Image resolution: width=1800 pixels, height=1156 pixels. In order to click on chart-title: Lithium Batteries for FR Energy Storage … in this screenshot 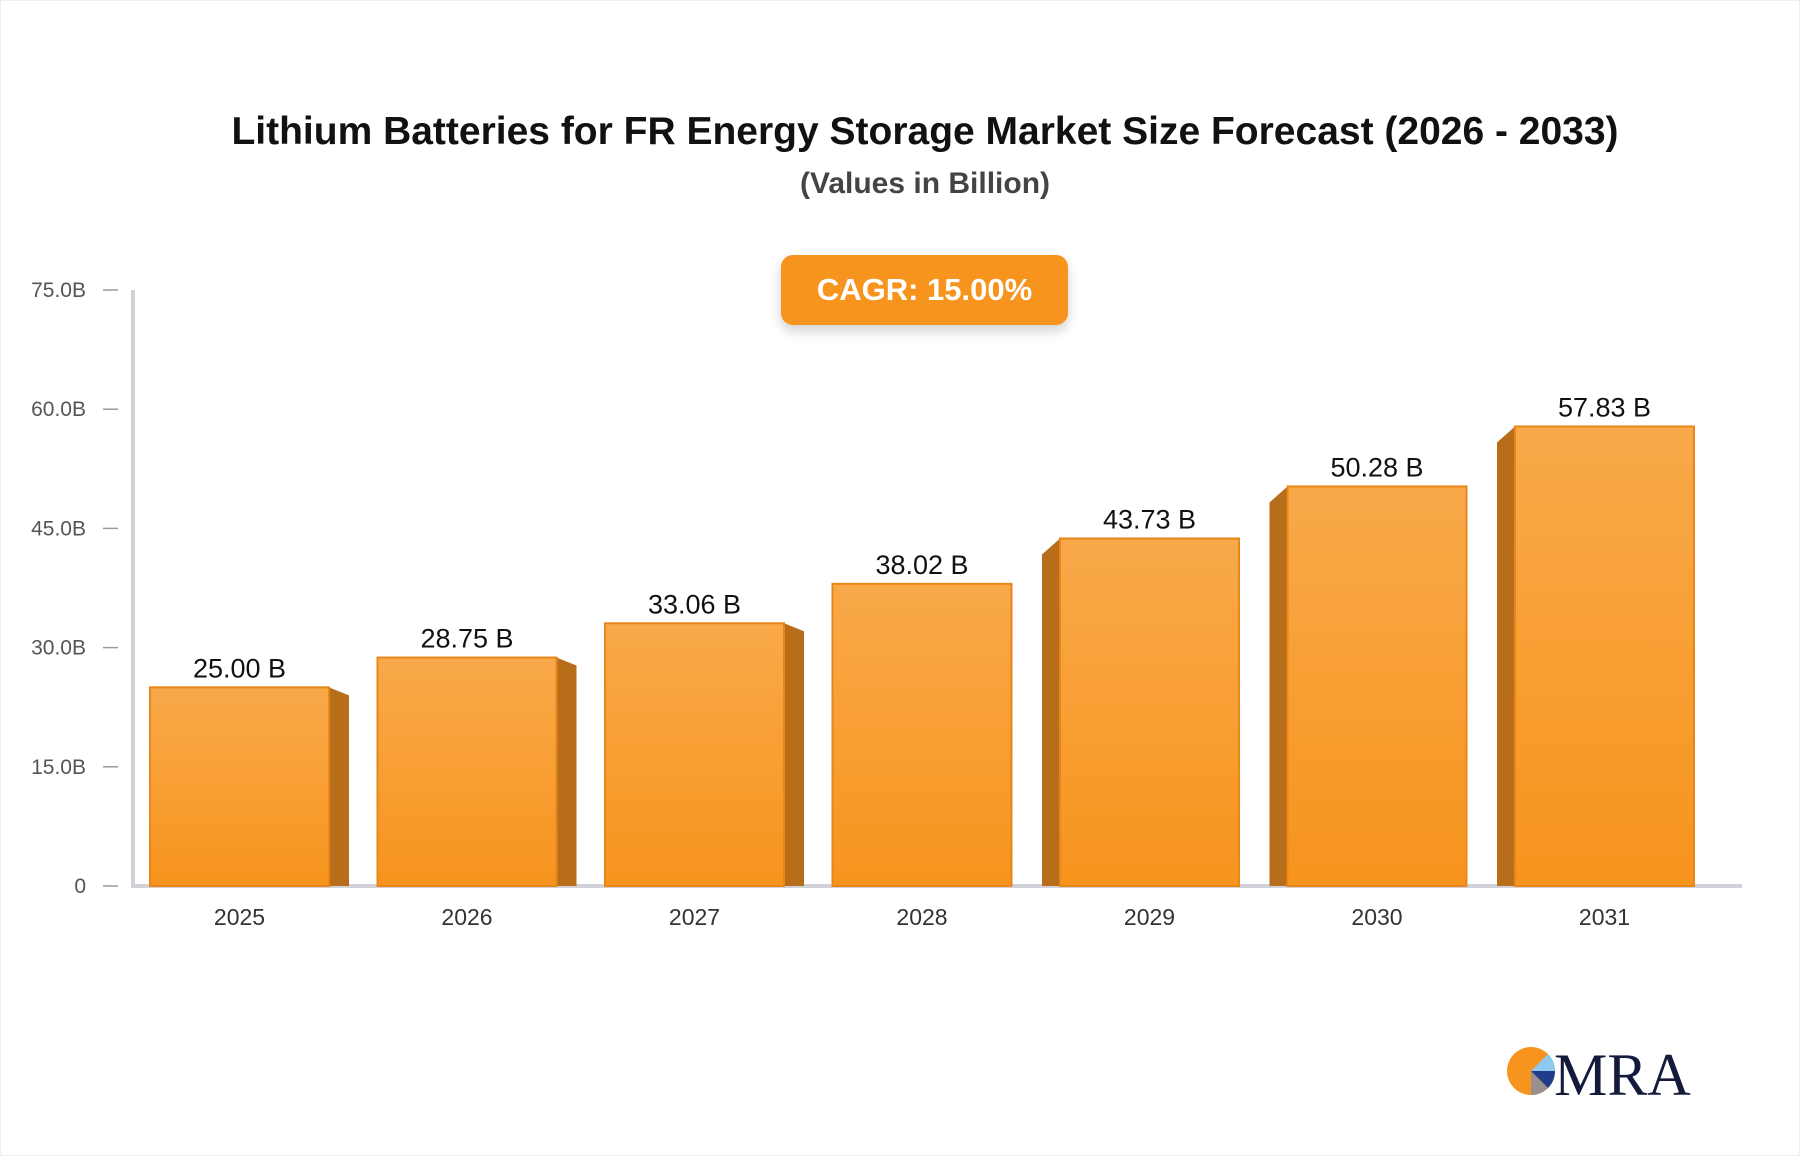, I will do `click(925, 131)`.